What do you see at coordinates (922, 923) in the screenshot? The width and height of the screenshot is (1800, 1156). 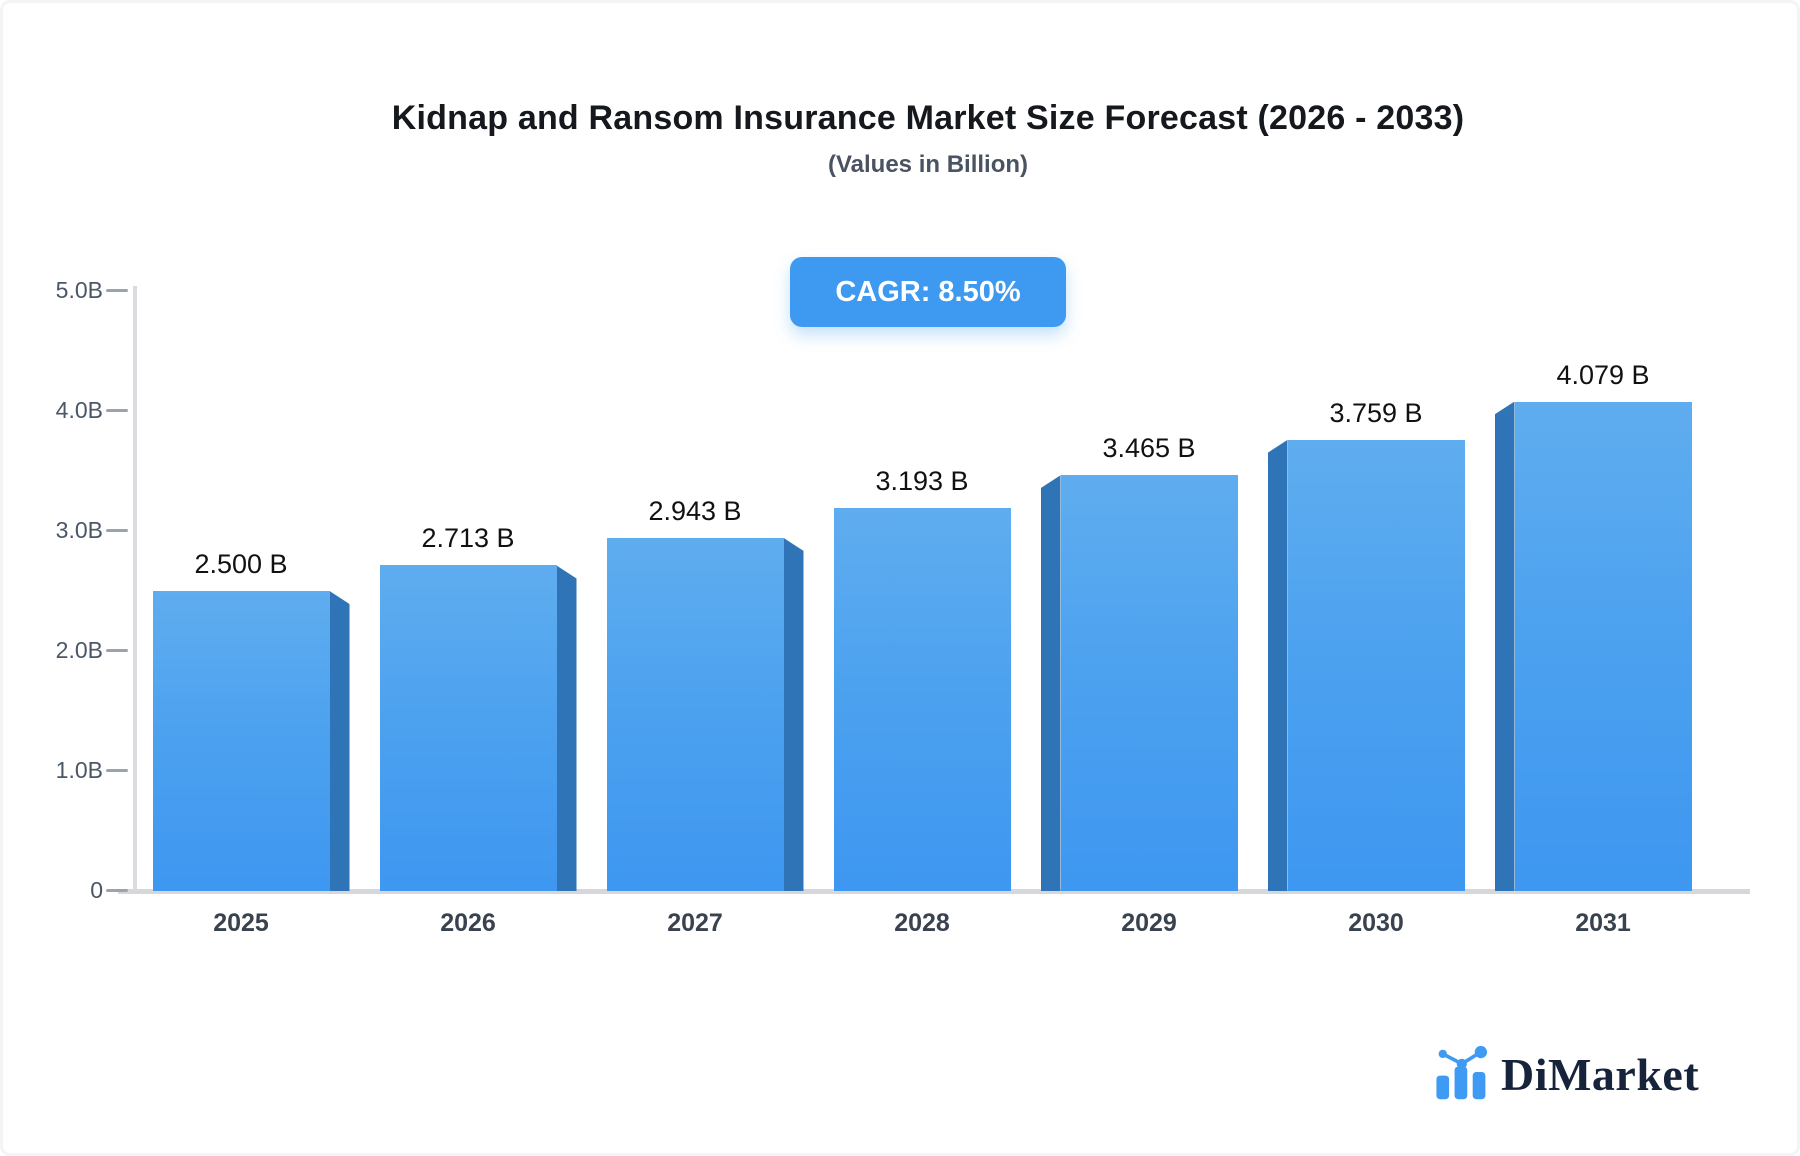 I see `x-tick-label: 2028` at bounding box center [922, 923].